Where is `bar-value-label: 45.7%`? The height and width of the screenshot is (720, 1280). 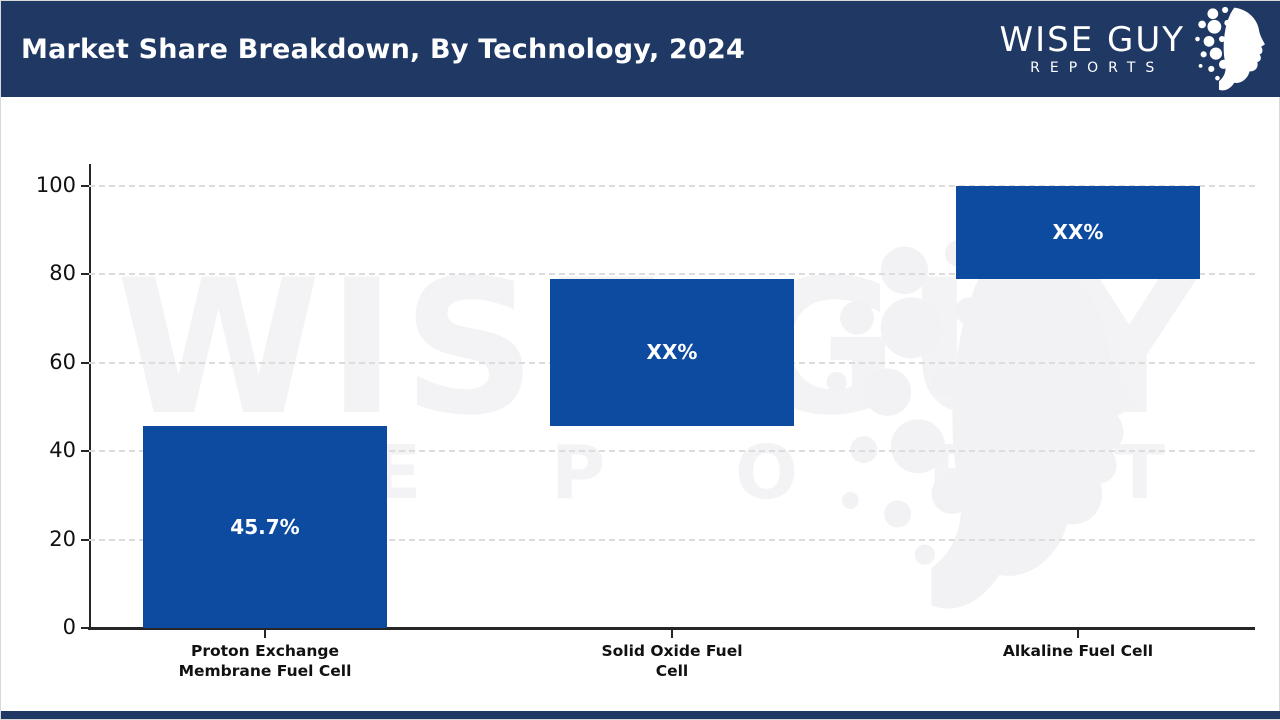 bar-value-label: 45.7% is located at coordinates (265, 526).